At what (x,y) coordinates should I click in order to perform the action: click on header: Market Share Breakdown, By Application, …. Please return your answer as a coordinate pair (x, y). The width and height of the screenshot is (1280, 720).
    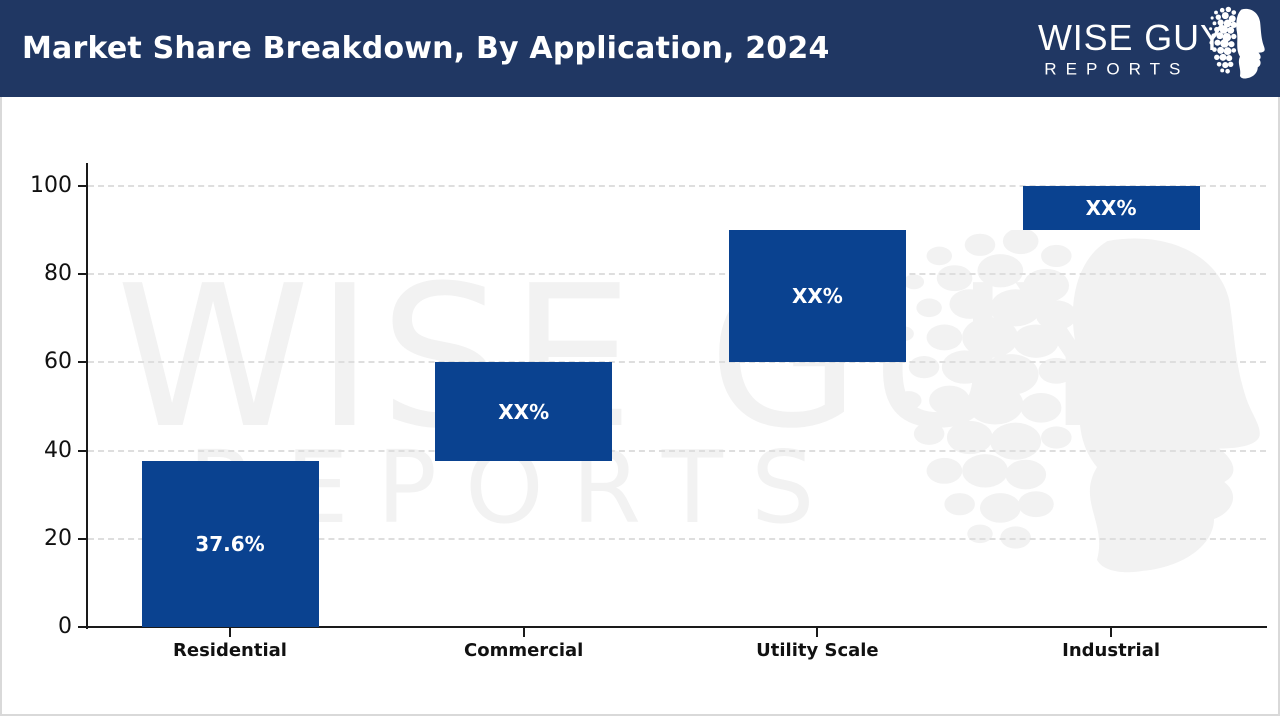
    Looking at the image, I should click on (640, 48).